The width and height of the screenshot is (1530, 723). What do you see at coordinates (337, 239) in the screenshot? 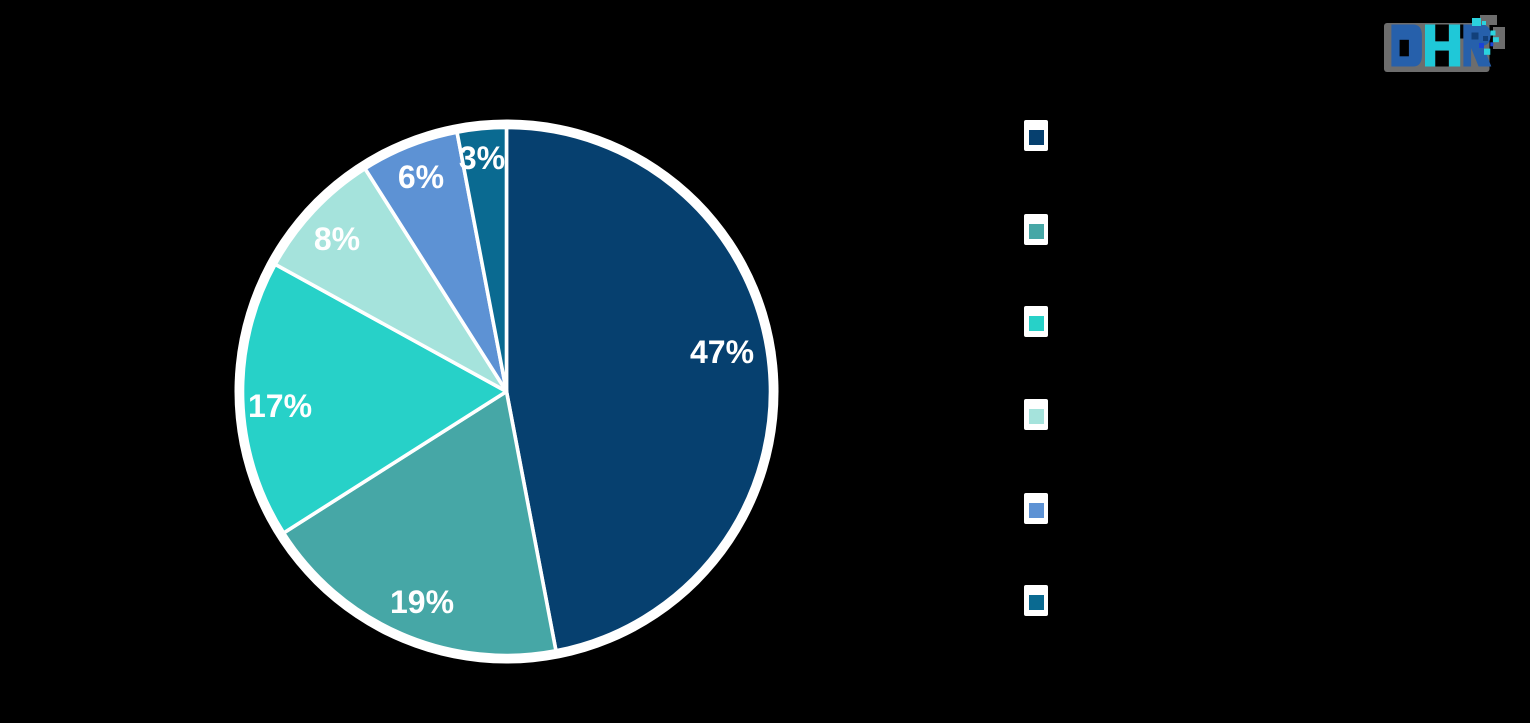
I see `svg-text: 8%` at bounding box center [337, 239].